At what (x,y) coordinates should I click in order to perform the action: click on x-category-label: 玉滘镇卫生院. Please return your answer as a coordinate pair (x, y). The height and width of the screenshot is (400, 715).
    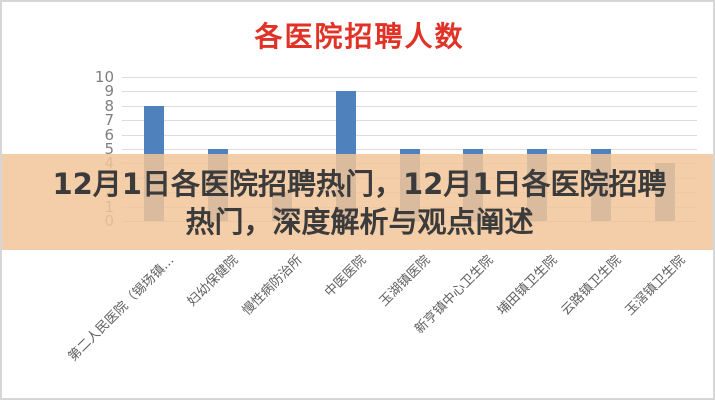
    Looking at the image, I should click on (655, 285).